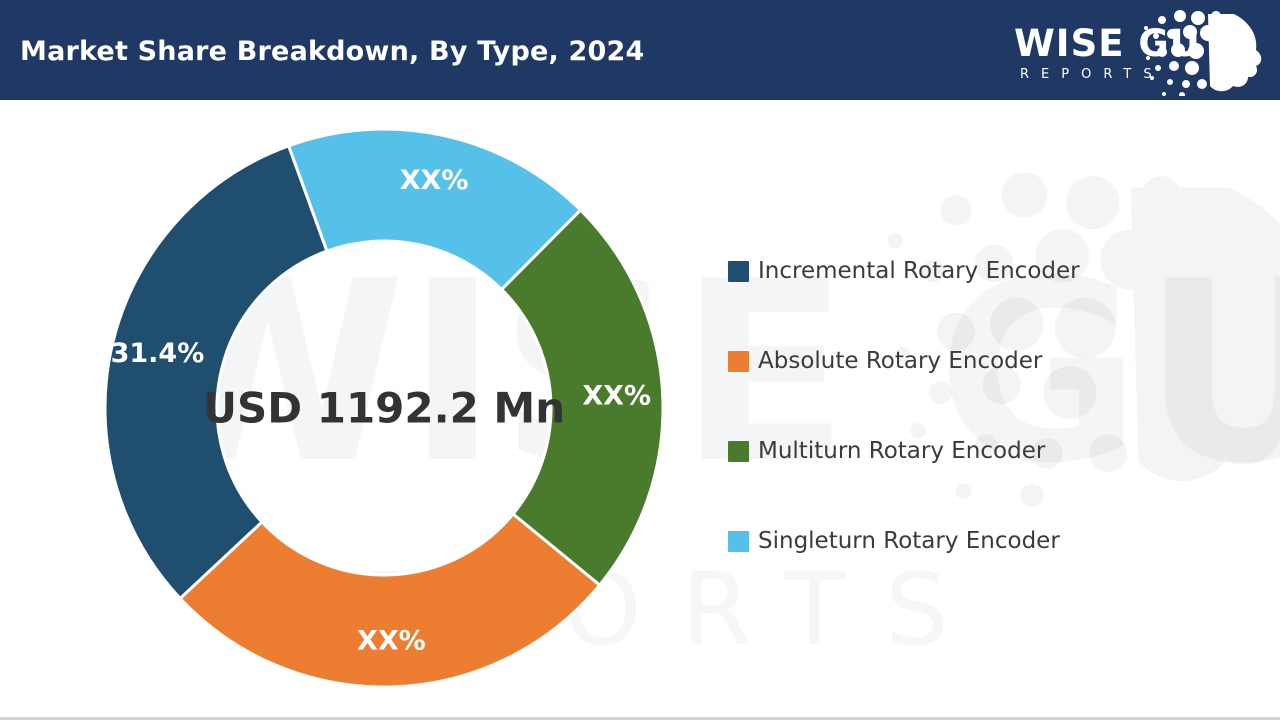  What do you see at coordinates (738, 451) in the screenshot?
I see `legend-swatch-multiturn` at bounding box center [738, 451].